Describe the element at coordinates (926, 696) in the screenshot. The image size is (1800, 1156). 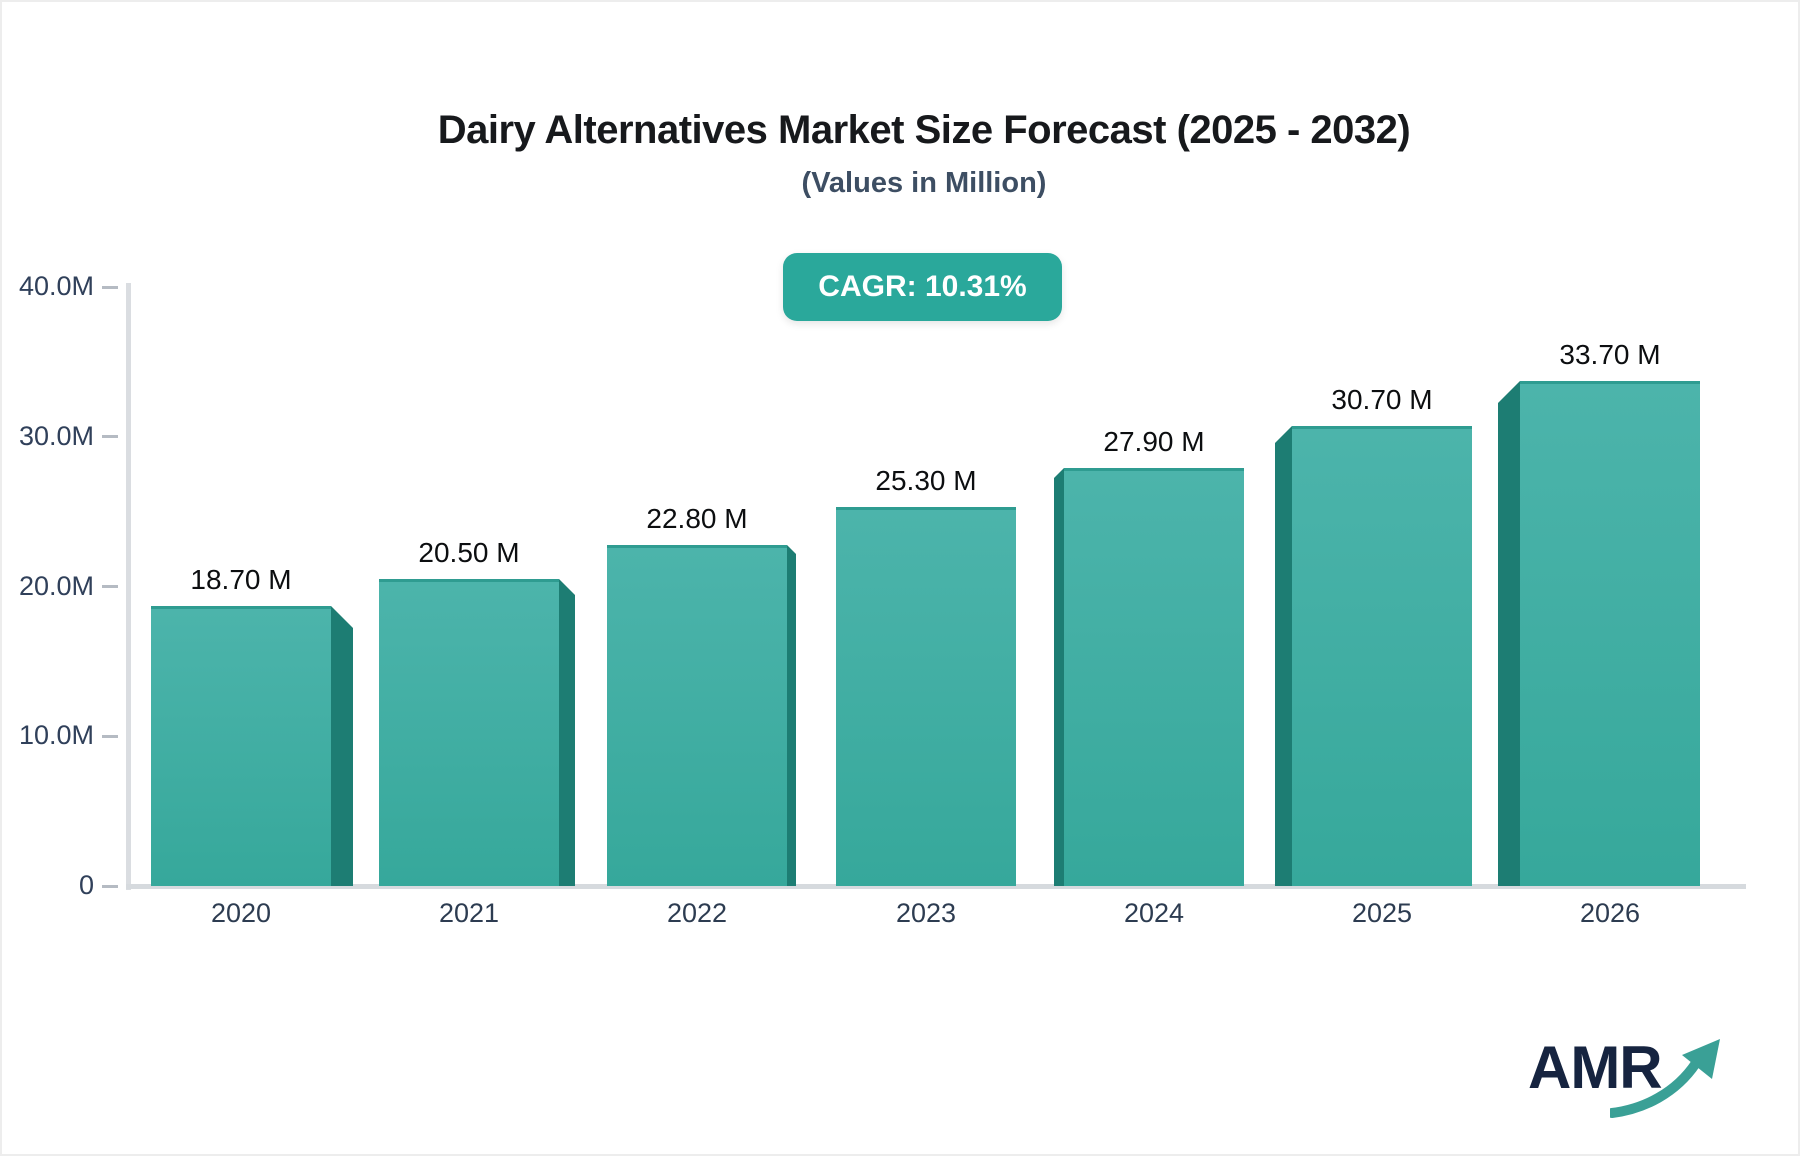
I see `bar-2023` at that location.